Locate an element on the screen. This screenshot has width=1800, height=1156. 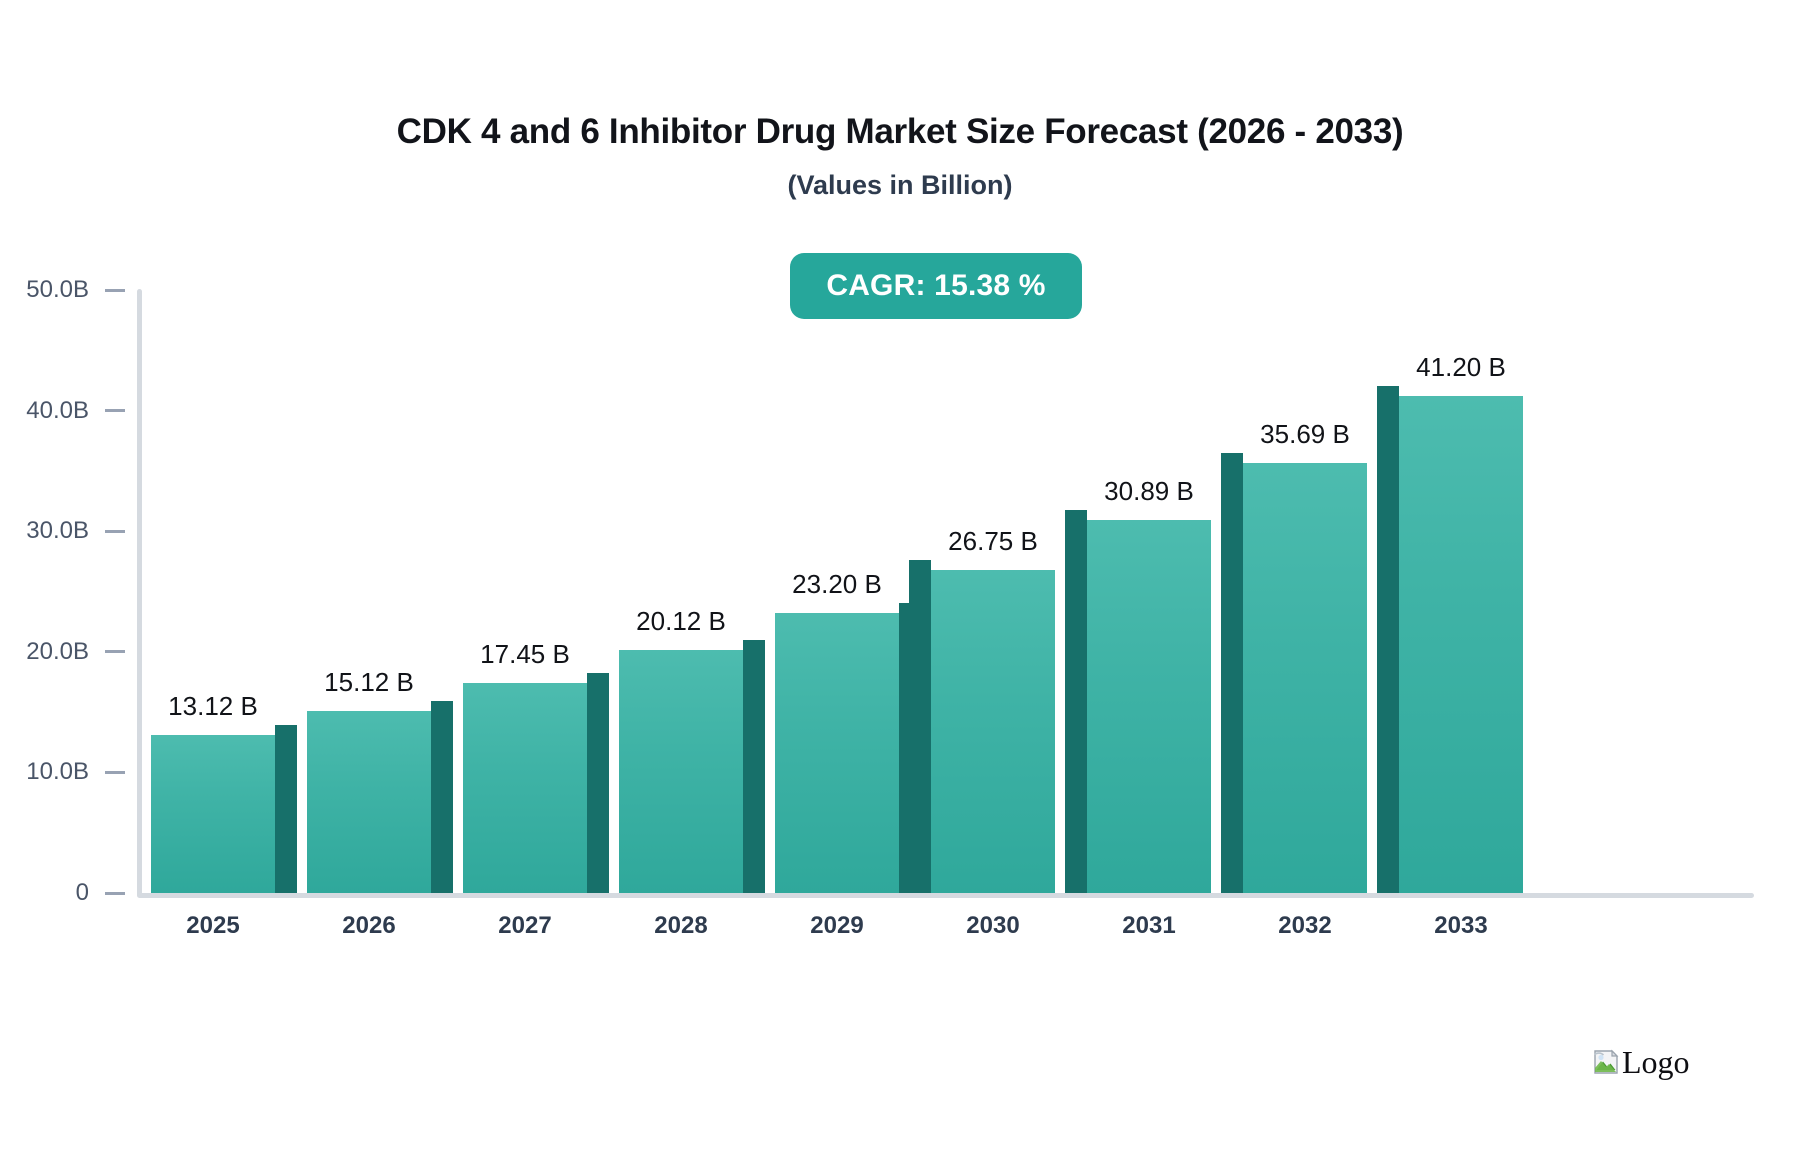
y-axis-tick: 30.0B is located at coordinates (68, 531).